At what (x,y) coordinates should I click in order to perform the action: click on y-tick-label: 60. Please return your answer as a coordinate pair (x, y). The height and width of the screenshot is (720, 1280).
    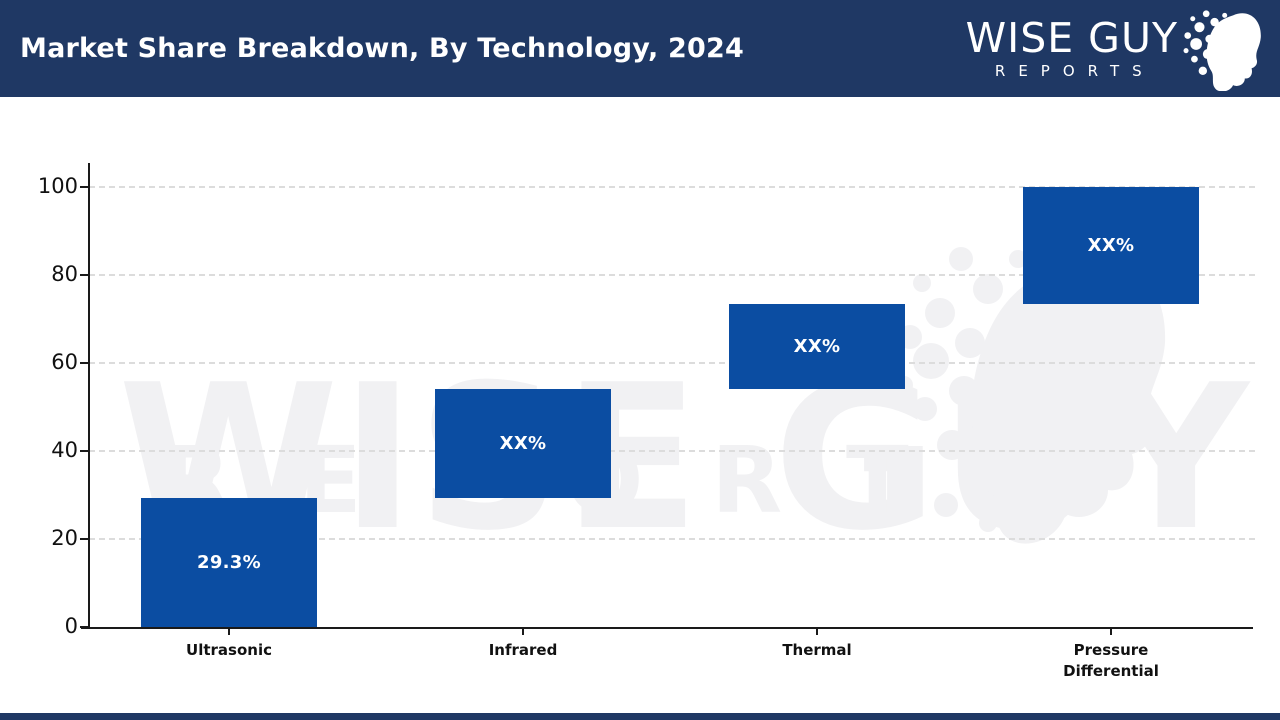
    Looking at the image, I should click on (64, 362).